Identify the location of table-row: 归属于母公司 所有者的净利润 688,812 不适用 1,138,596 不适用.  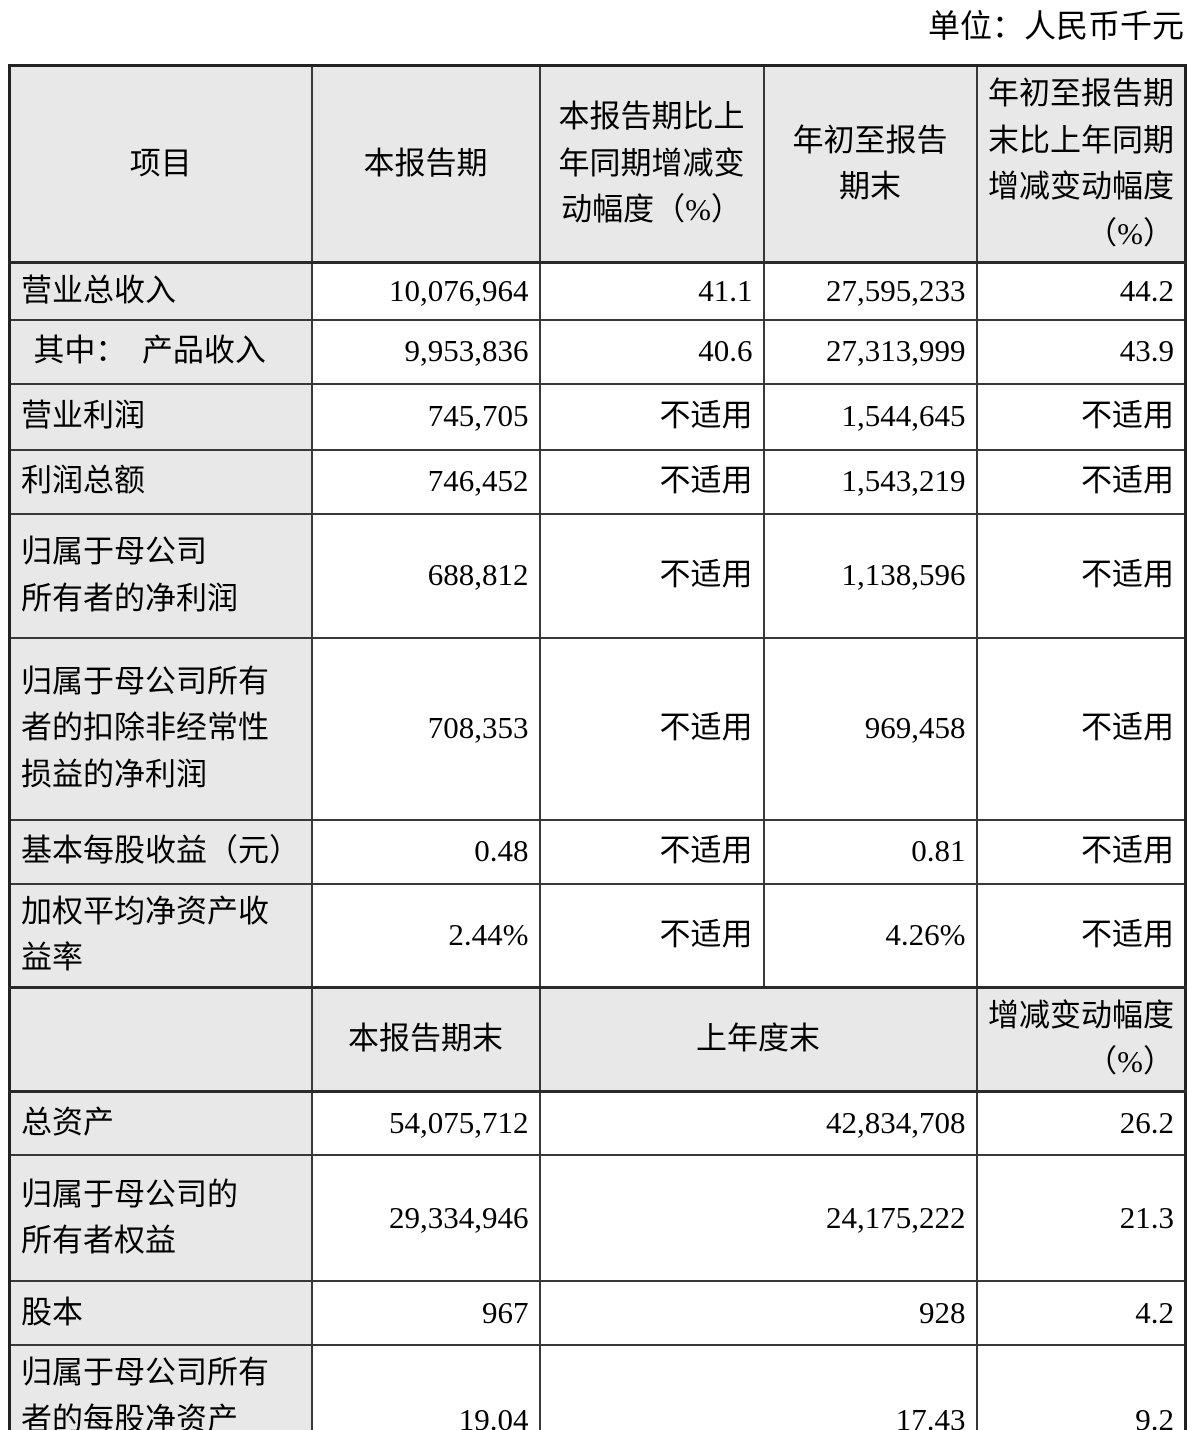
(597, 575).